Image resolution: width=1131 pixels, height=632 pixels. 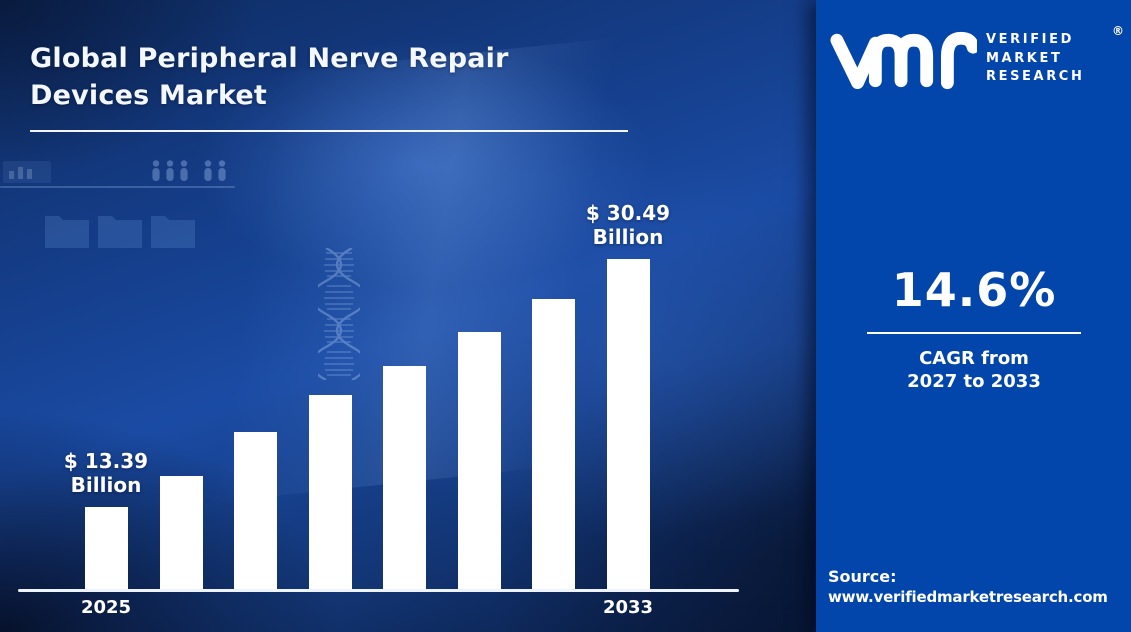 I want to click on shelf-line-decor, so click(x=117, y=187).